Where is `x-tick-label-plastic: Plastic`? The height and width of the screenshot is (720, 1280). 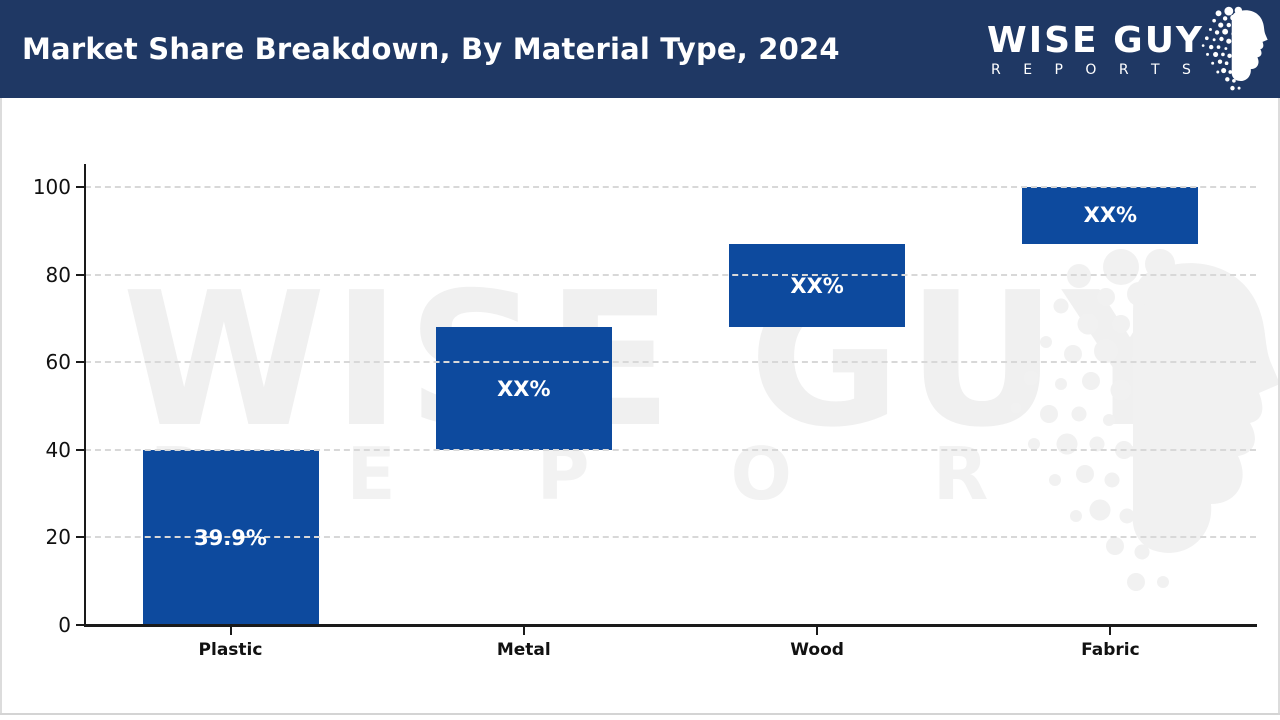 x-tick-label-plastic: Plastic is located at coordinates (230, 650).